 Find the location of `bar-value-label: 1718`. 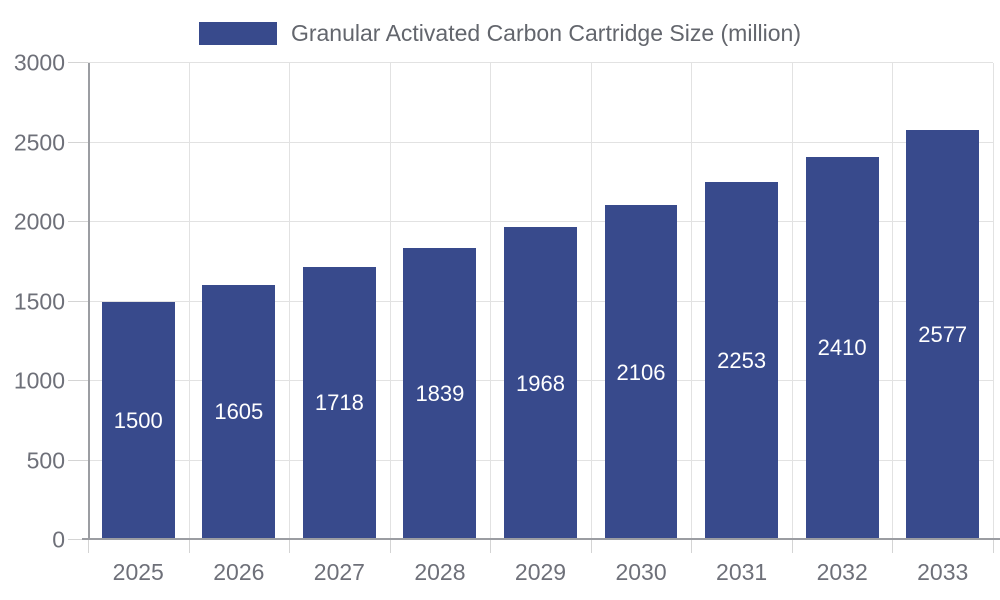

bar-value-label: 1718 is located at coordinates (339, 403).